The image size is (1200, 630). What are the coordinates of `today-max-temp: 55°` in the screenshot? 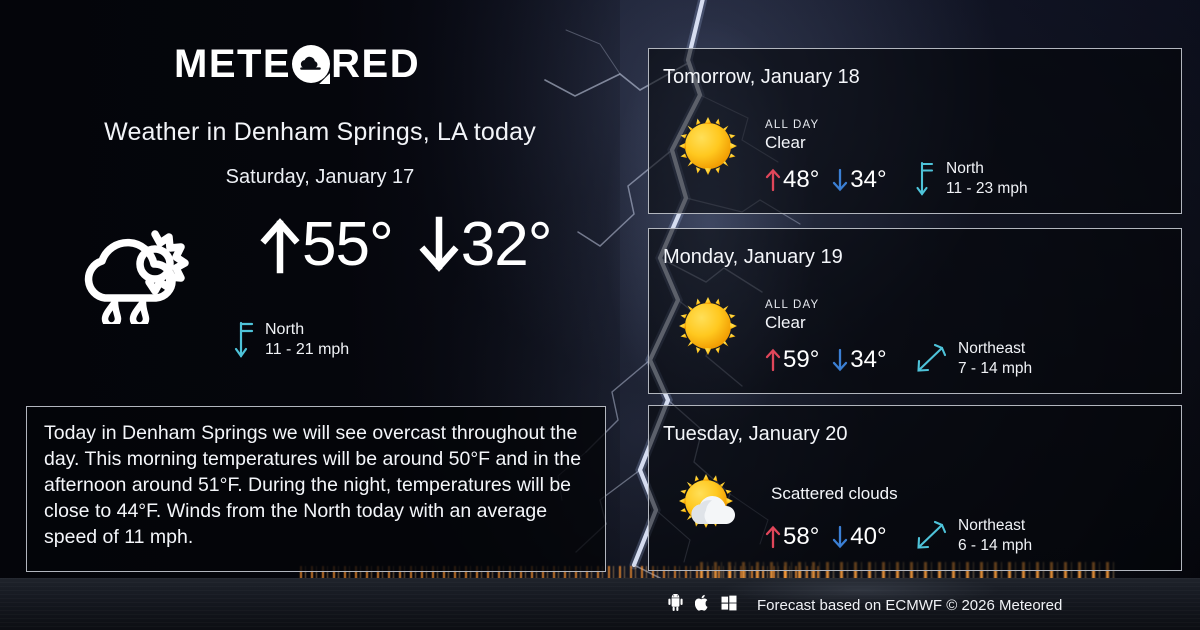 It's located at (327, 245).